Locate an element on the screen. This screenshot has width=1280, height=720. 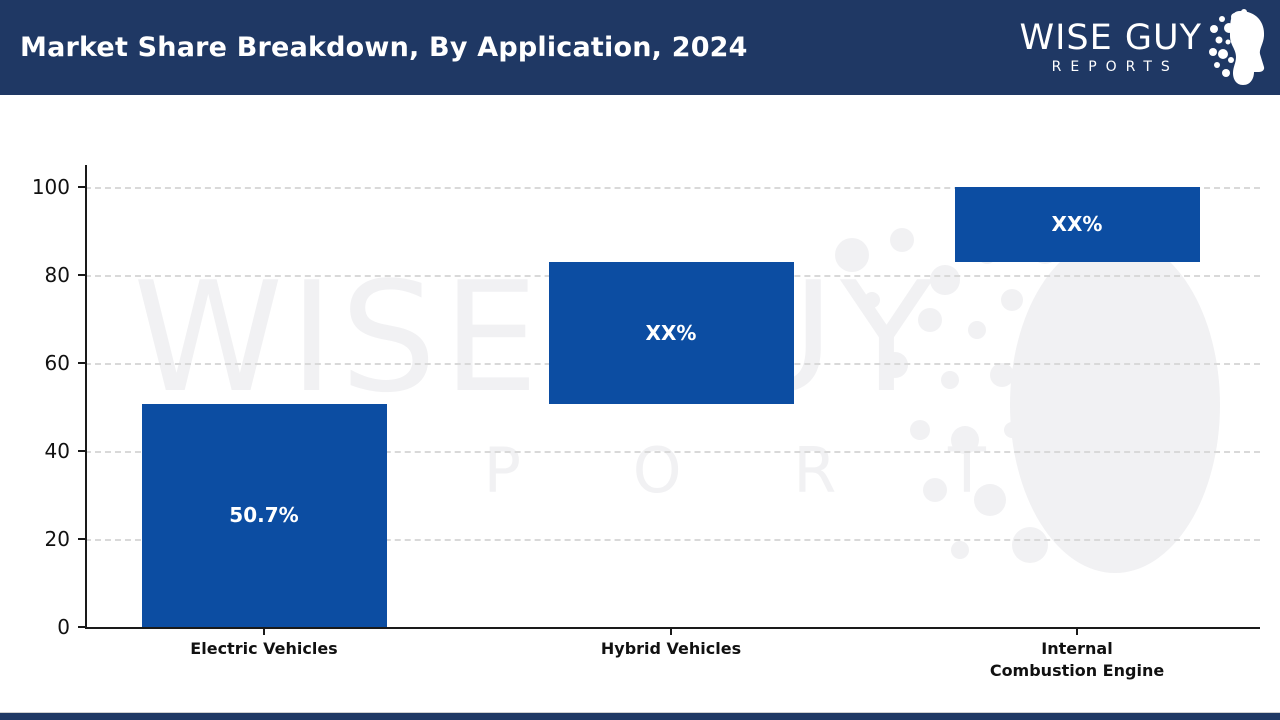
footer-bar is located at coordinates (640, 716).